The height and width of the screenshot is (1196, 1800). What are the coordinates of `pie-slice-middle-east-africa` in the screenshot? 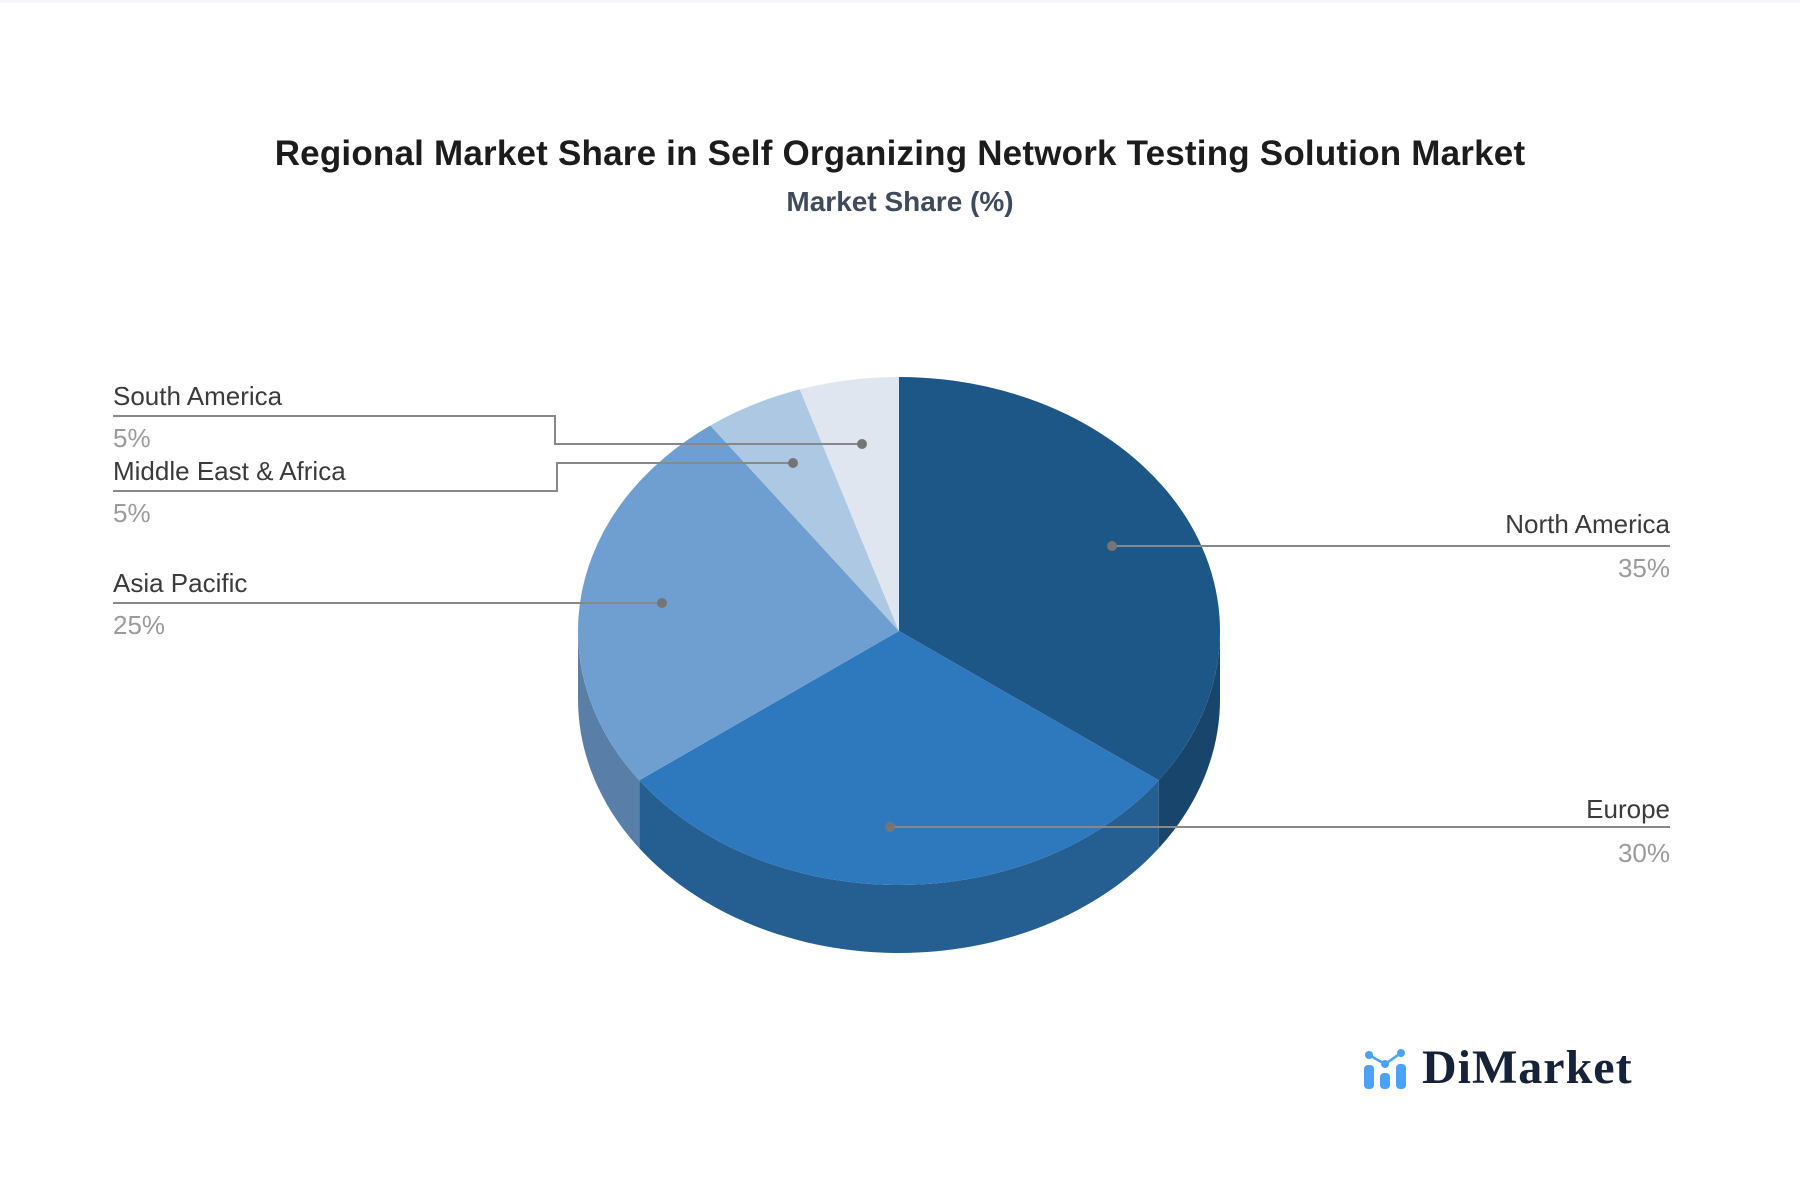 It's located at (804, 510).